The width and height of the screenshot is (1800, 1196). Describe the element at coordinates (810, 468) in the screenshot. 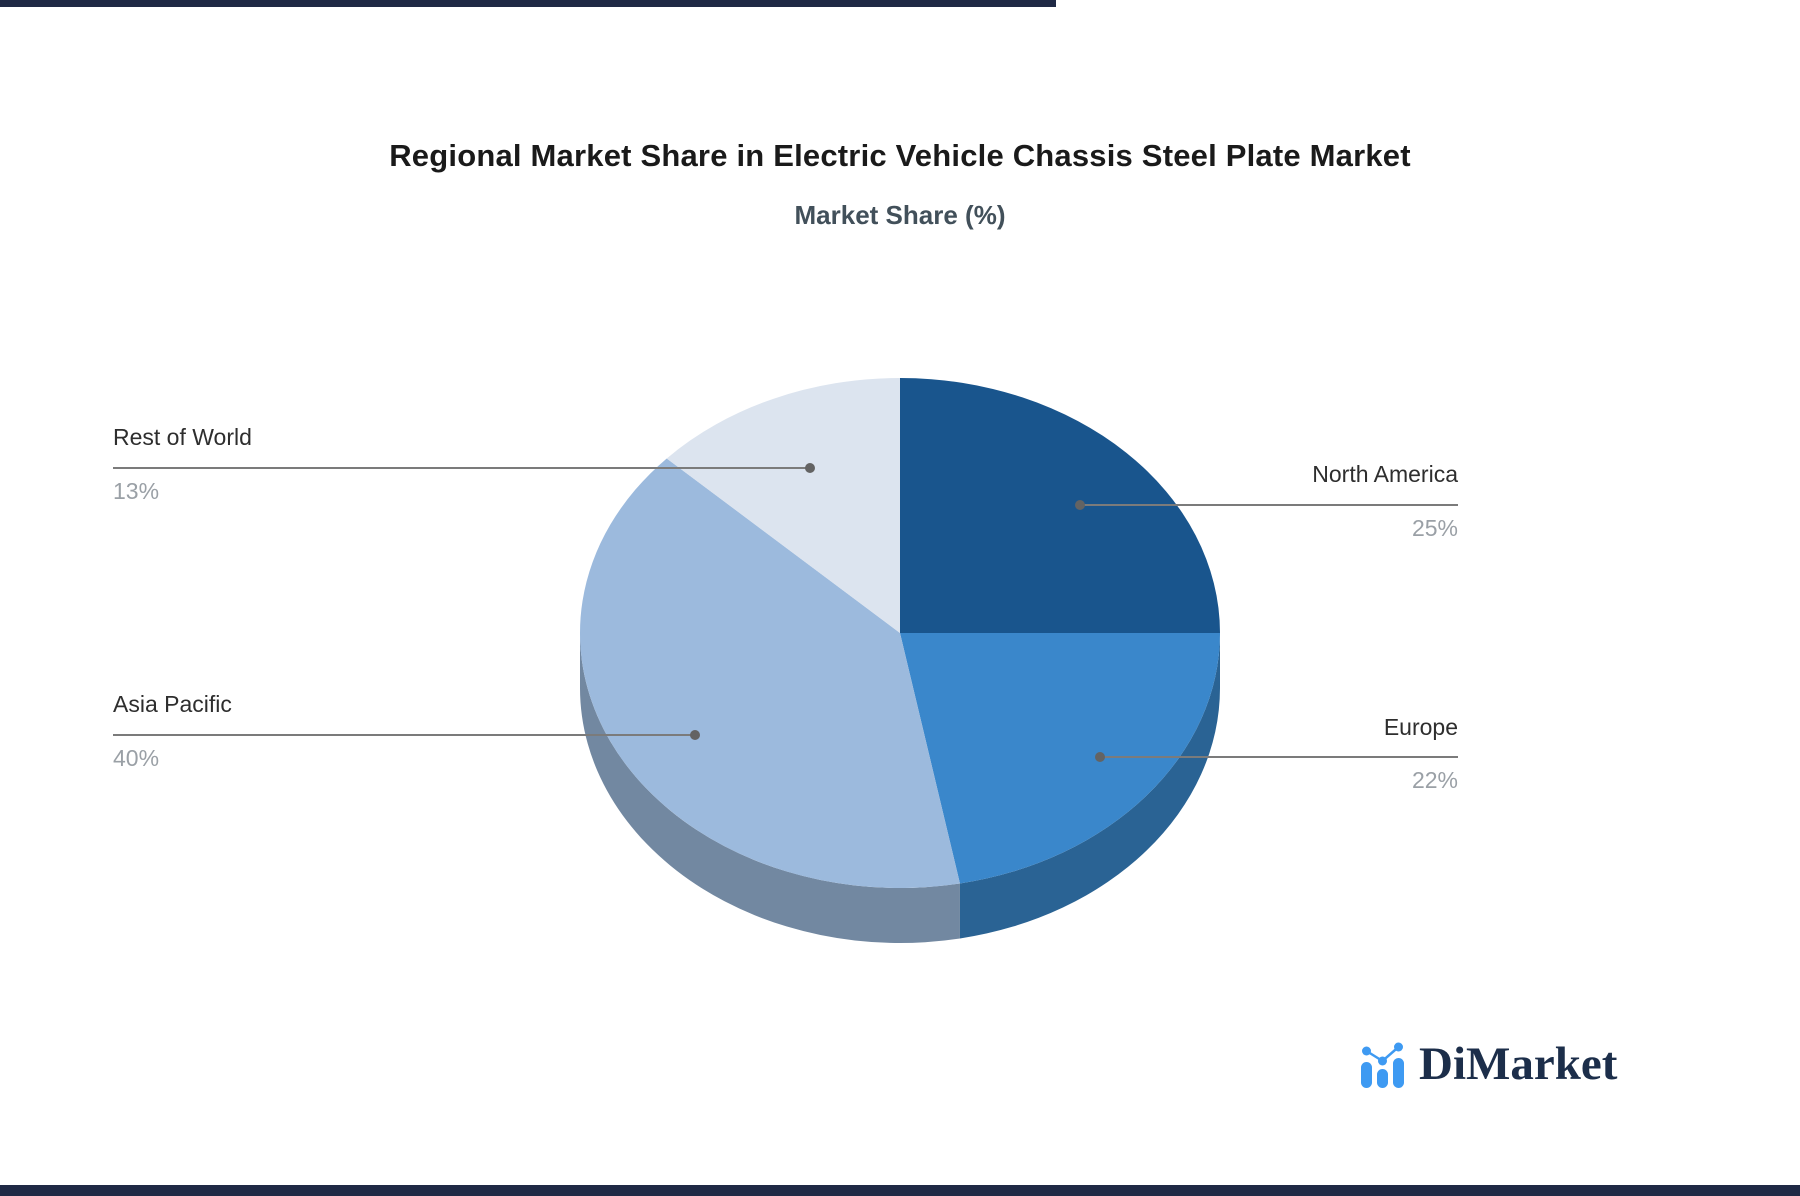

I see `leader-dot-rest-of-world` at that location.